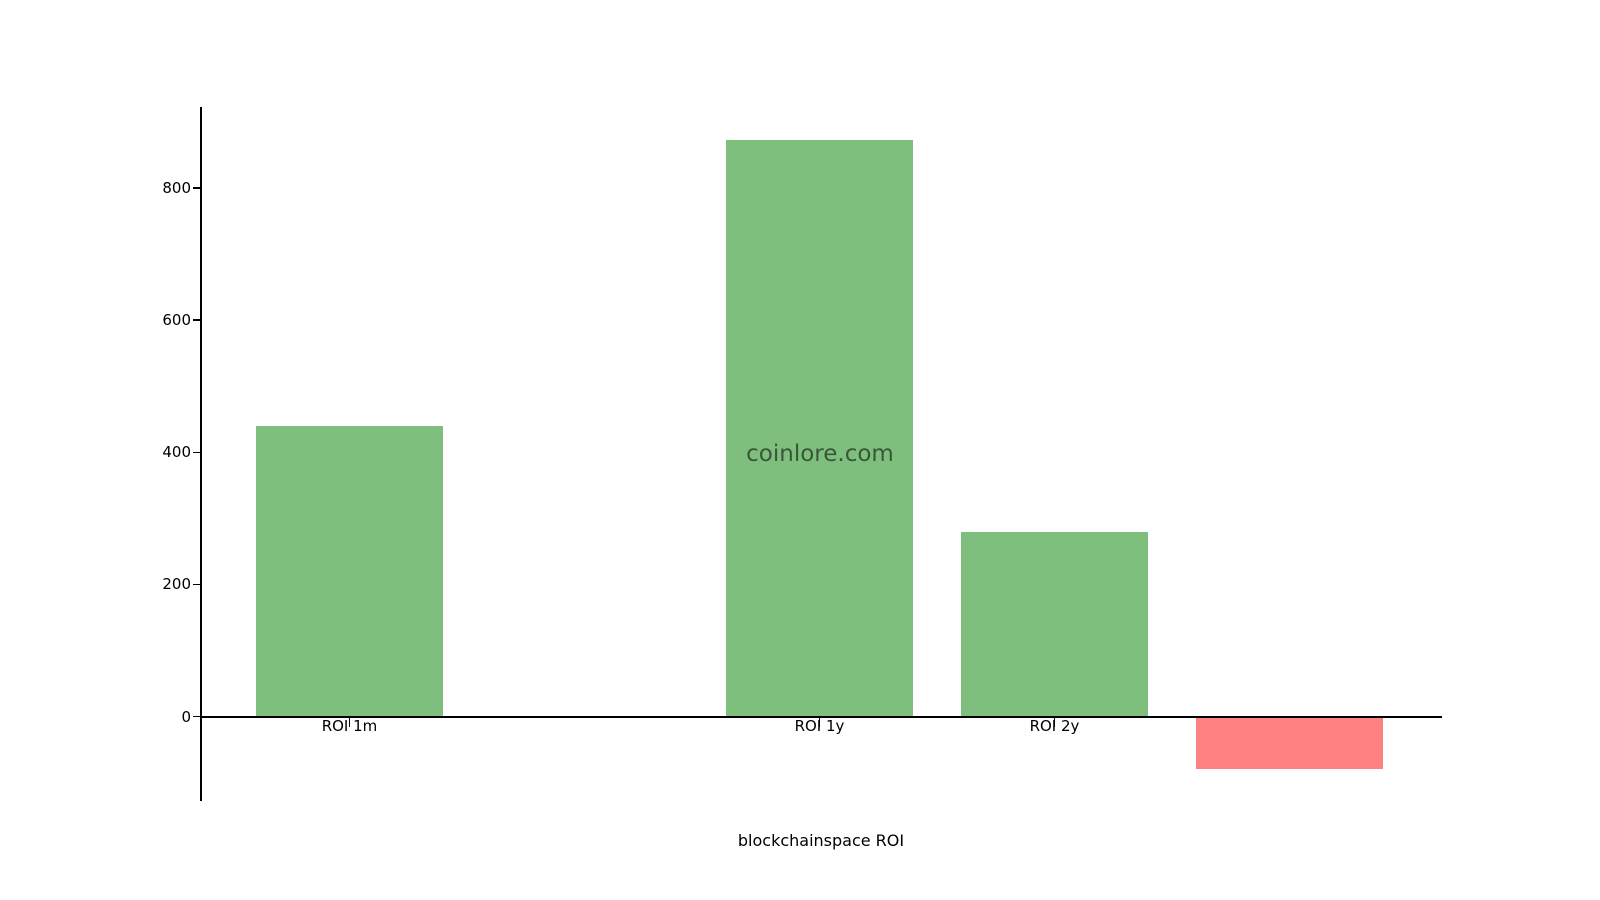 Image resolution: width=1600 pixels, height=900 pixels. I want to click on bar-roi-1y, so click(819, 428).